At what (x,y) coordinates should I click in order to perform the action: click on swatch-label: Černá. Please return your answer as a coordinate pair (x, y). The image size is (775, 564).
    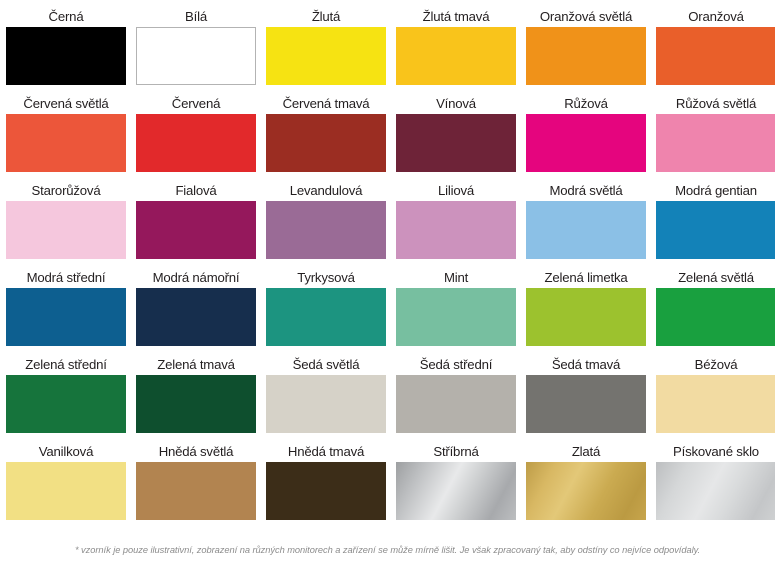
    Looking at the image, I should click on (66, 16).